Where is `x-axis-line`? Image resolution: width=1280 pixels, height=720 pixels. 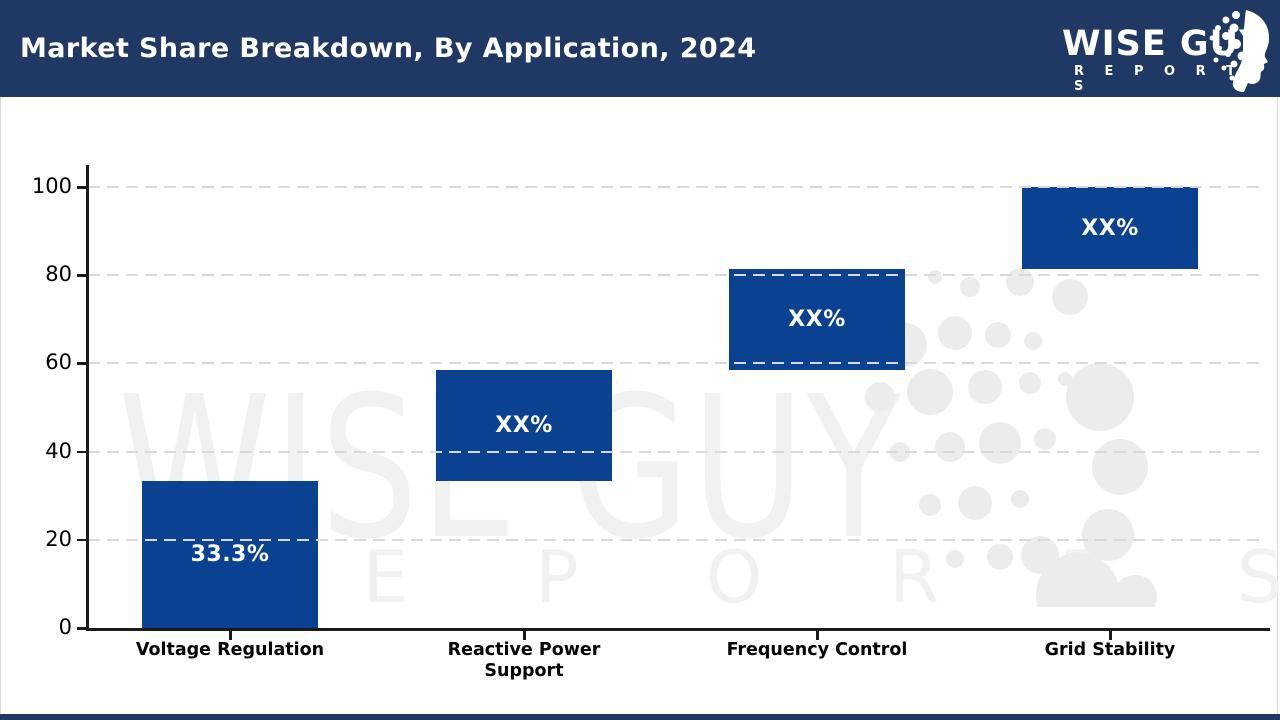 x-axis-line is located at coordinates (678, 629).